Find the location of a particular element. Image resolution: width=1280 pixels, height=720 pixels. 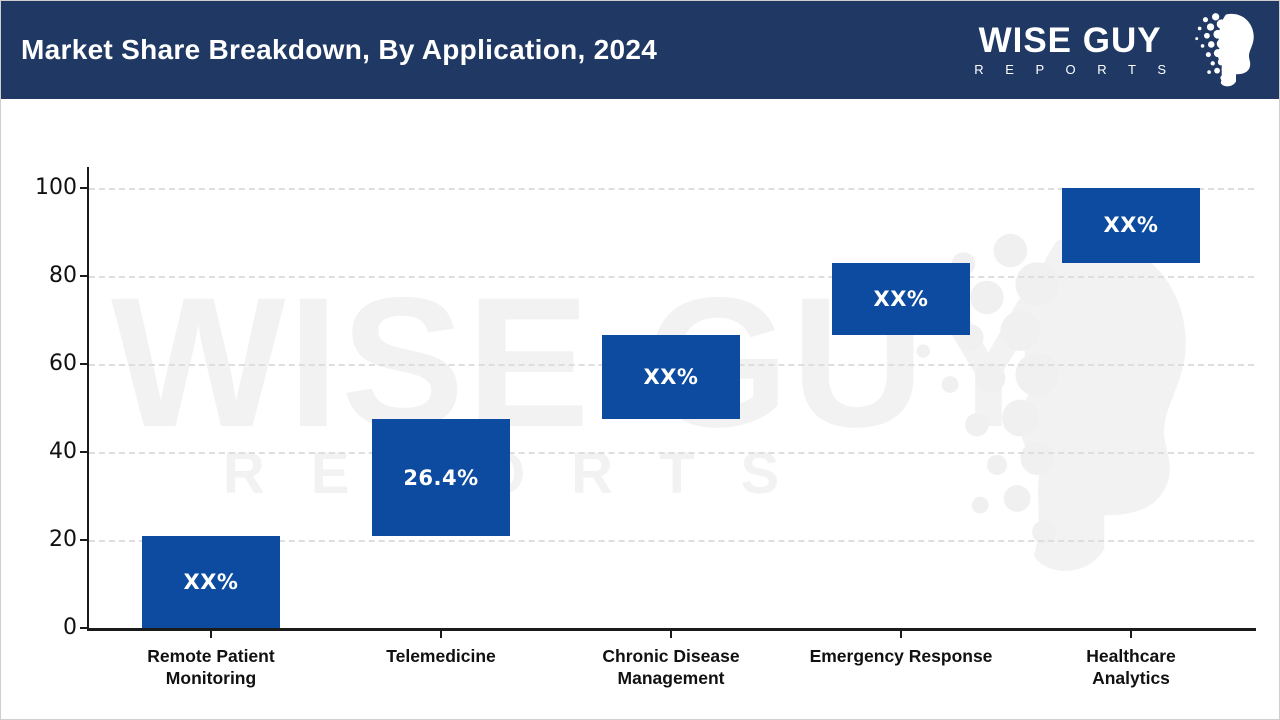

bar-value-label-remote-patient-monitoring: XX% is located at coordinates (211, 581).